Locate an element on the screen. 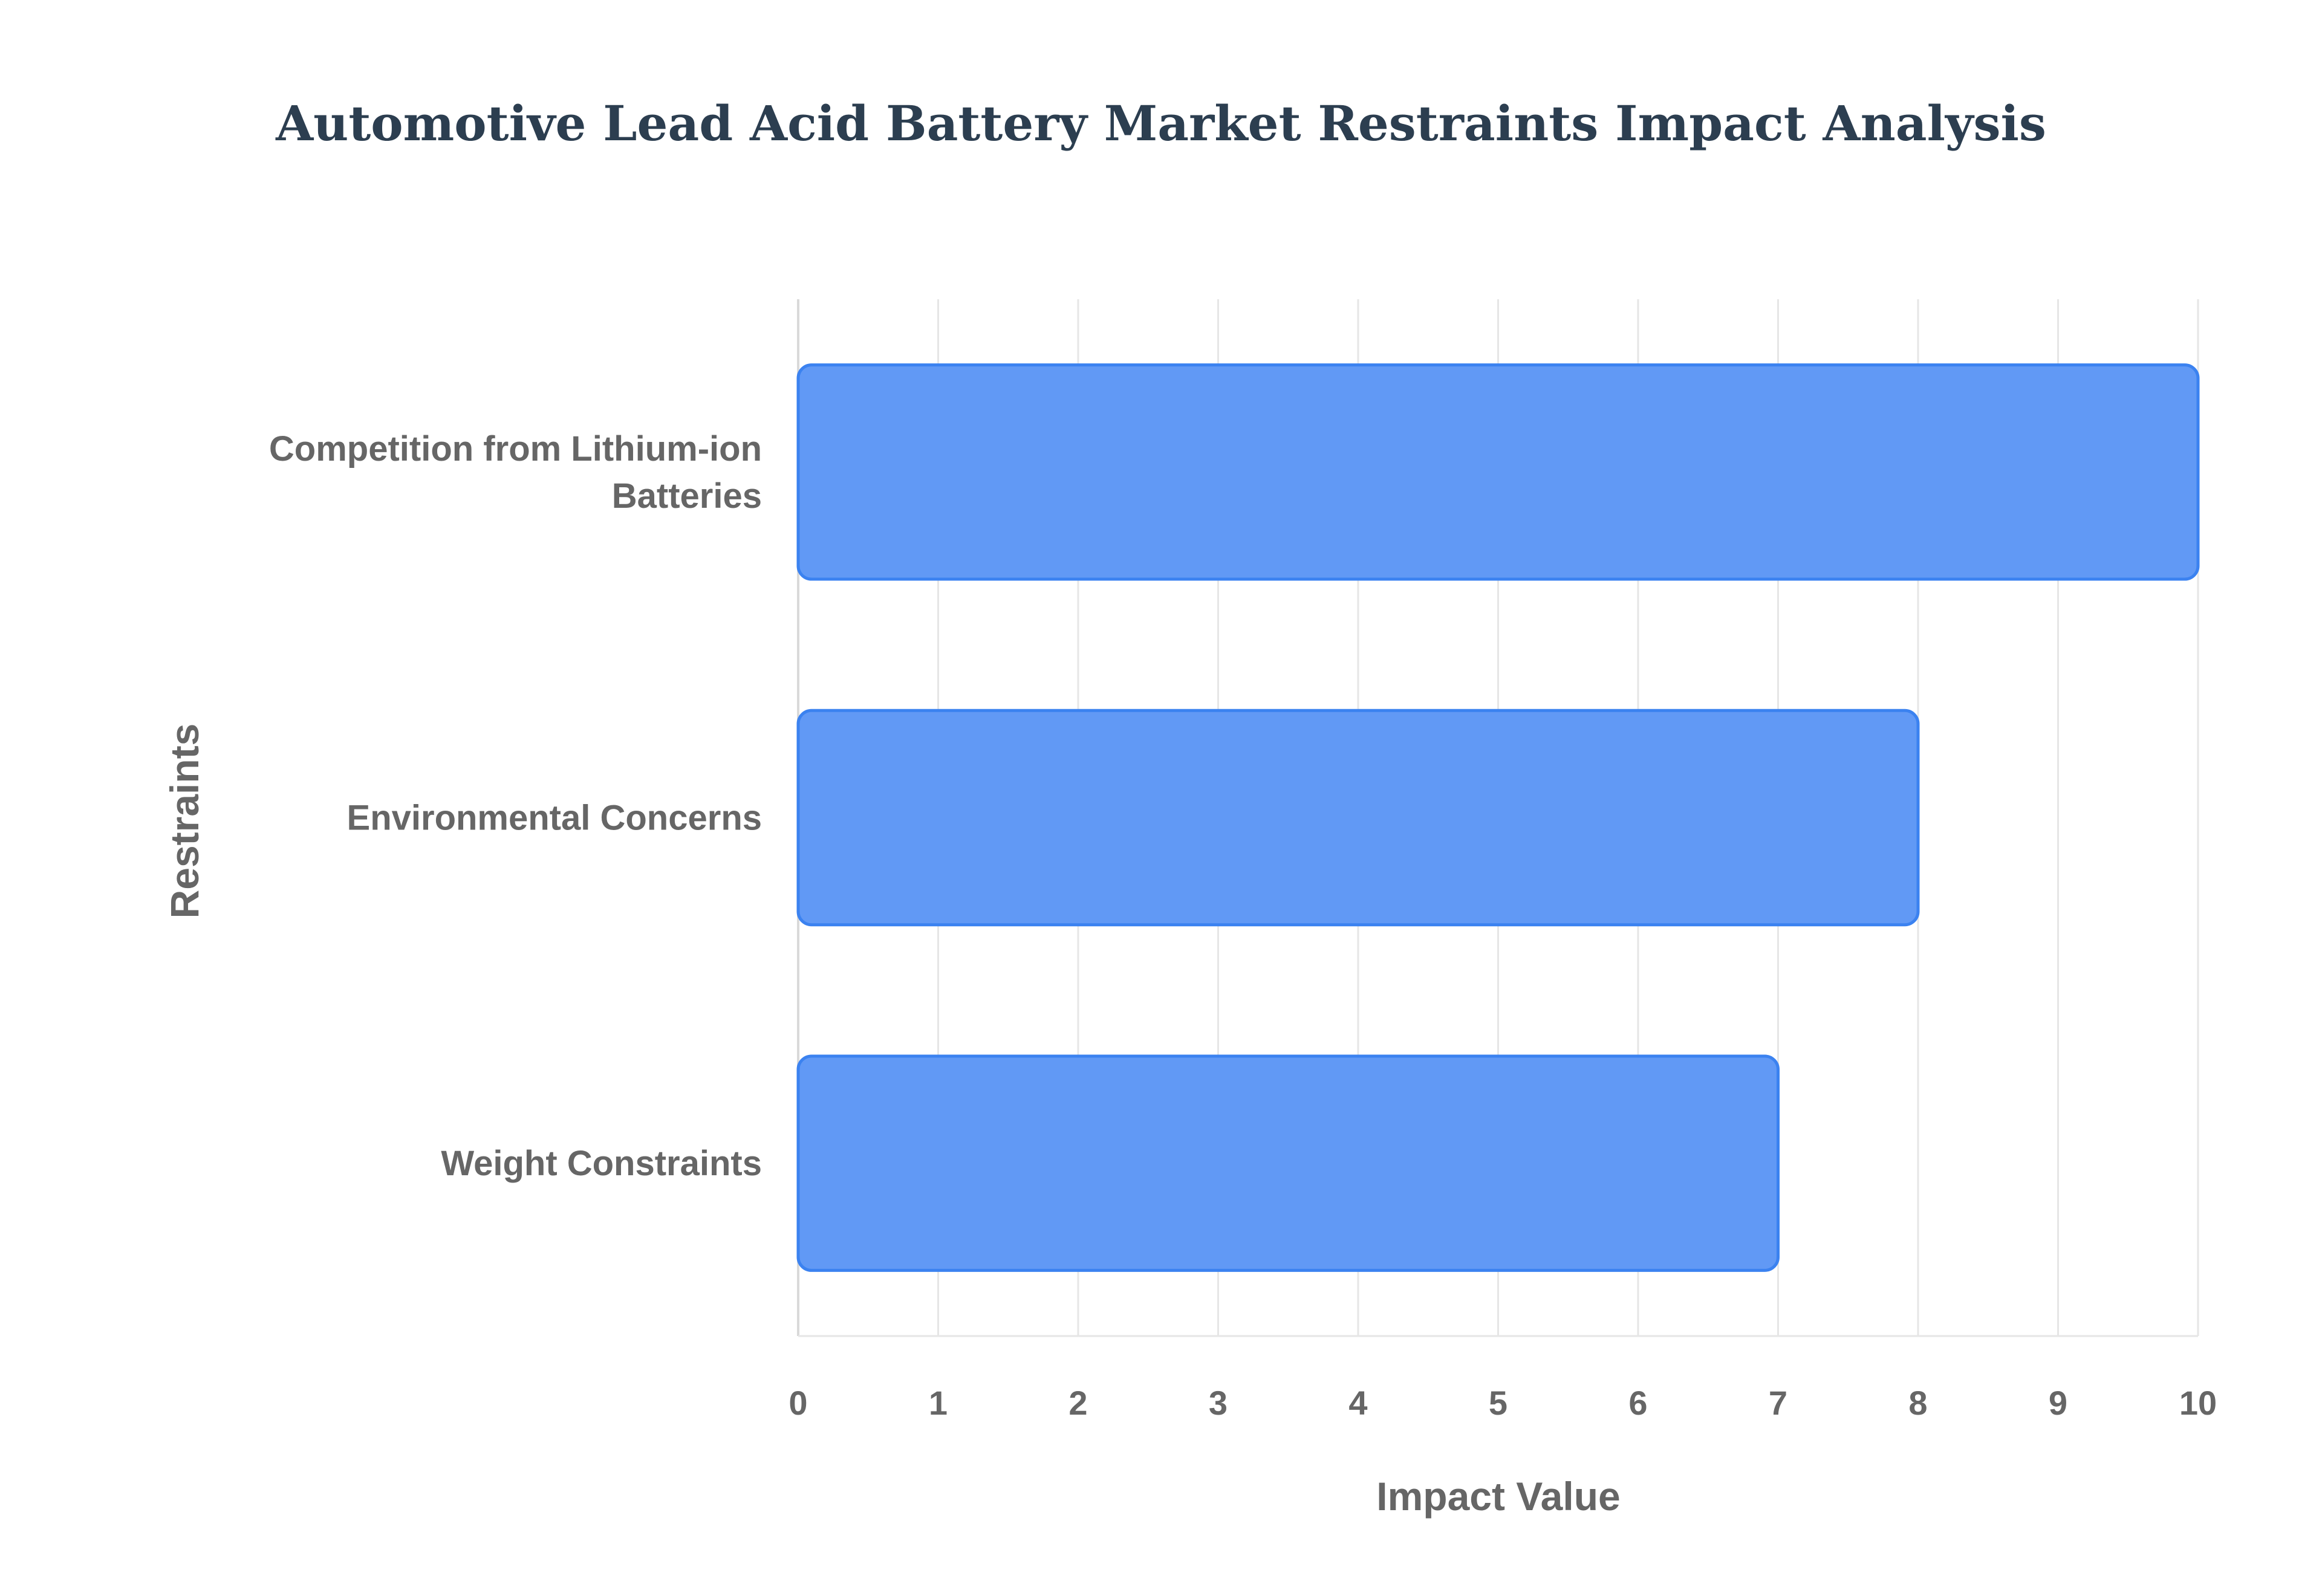  x-tick-labels: 0 1 2 3 4 5 6 7 8 9 10 is located at coordinates (1503, 1403).